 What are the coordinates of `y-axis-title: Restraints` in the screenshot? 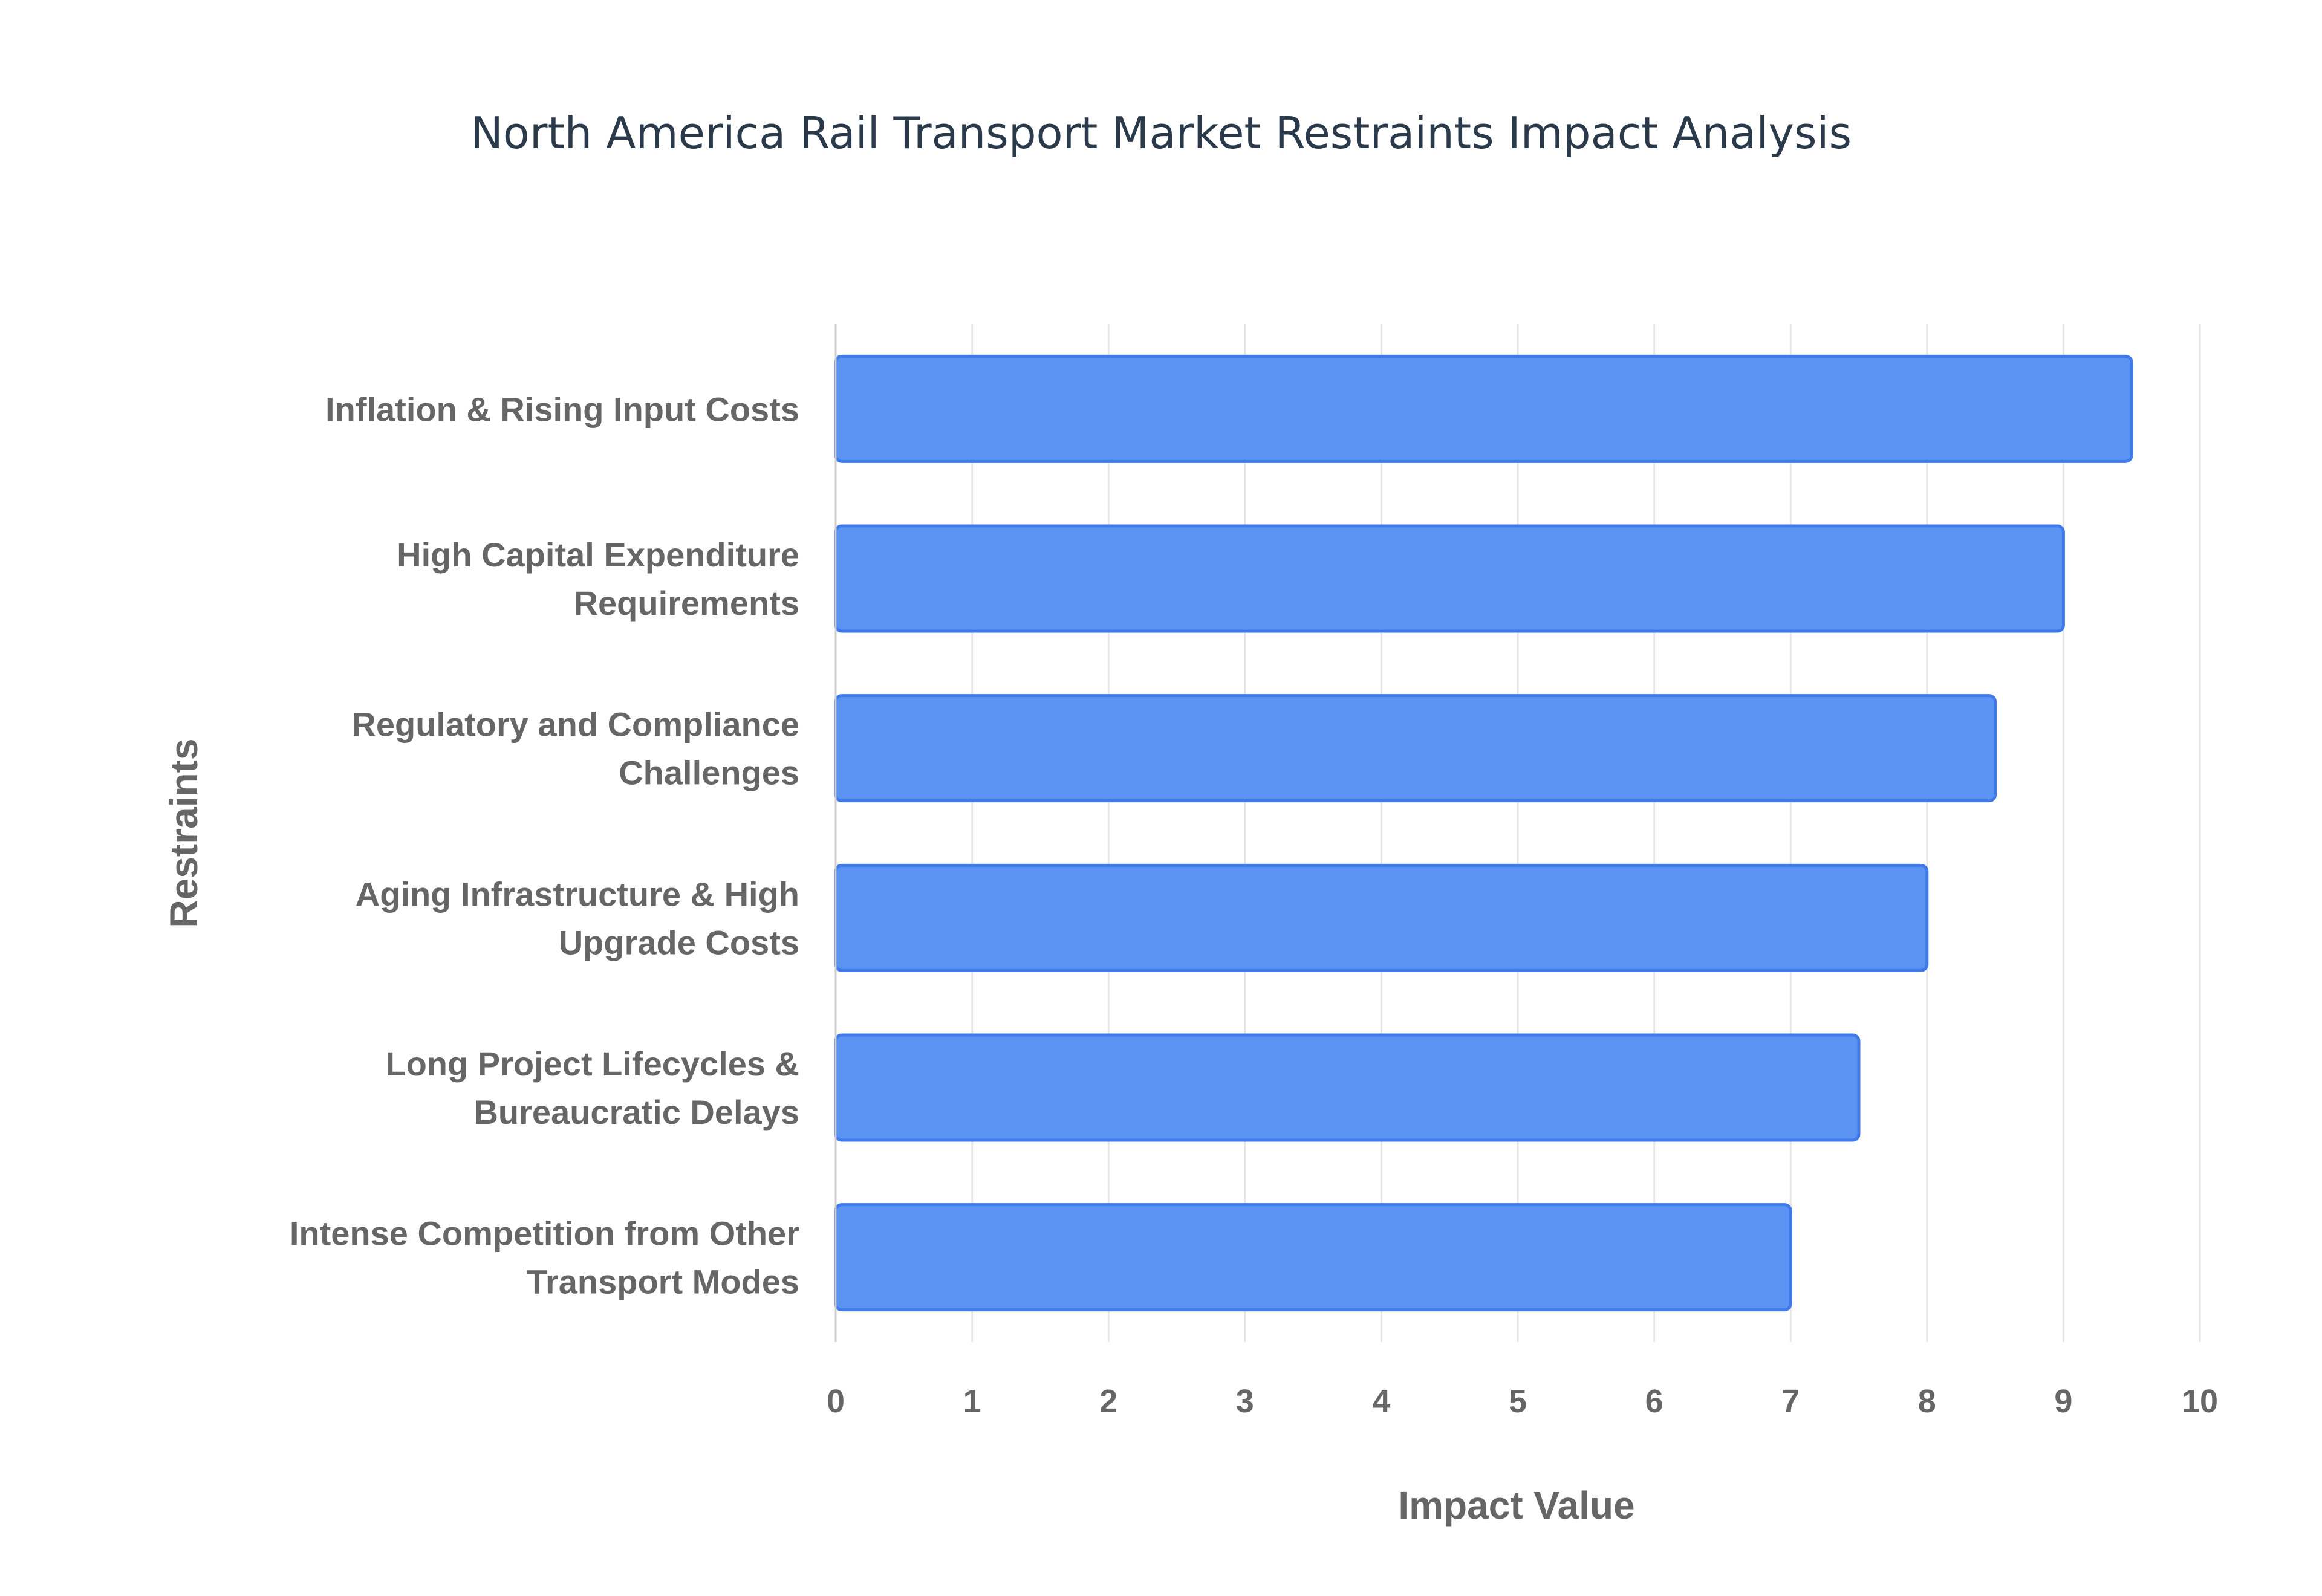 It's located at (184, 833).